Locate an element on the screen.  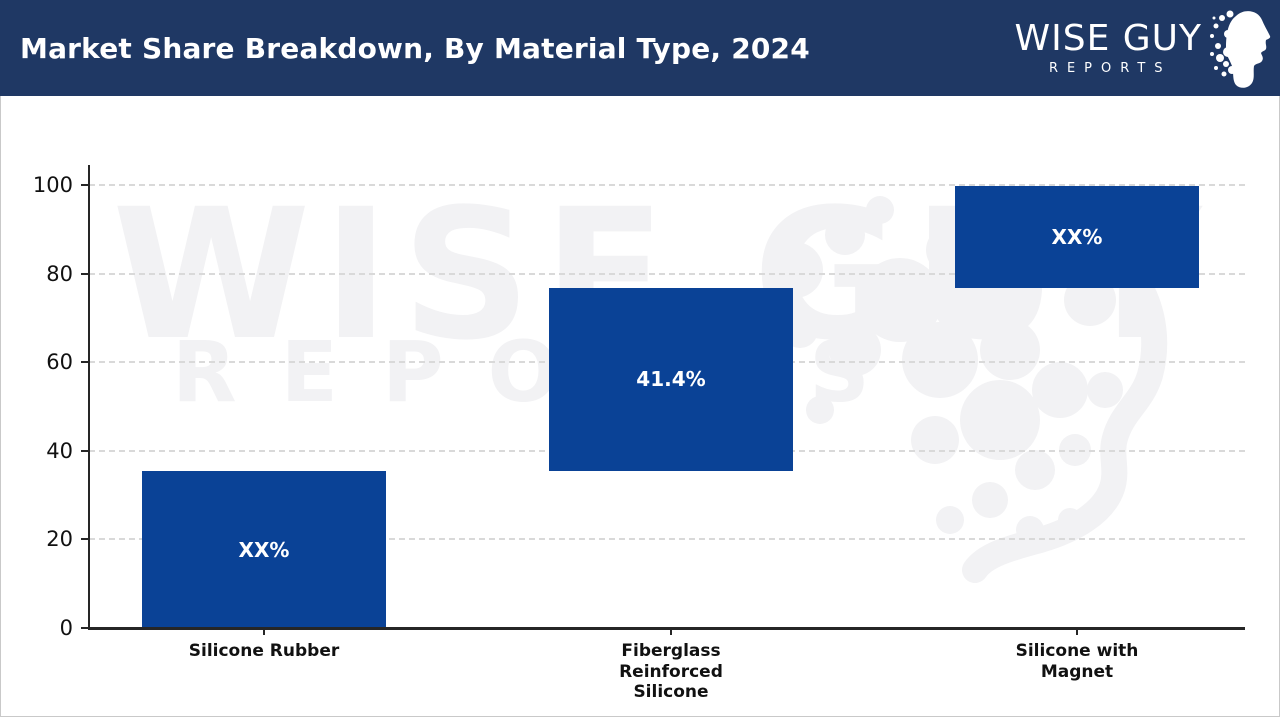
y-axis-line is located at coordinates (89, 397).